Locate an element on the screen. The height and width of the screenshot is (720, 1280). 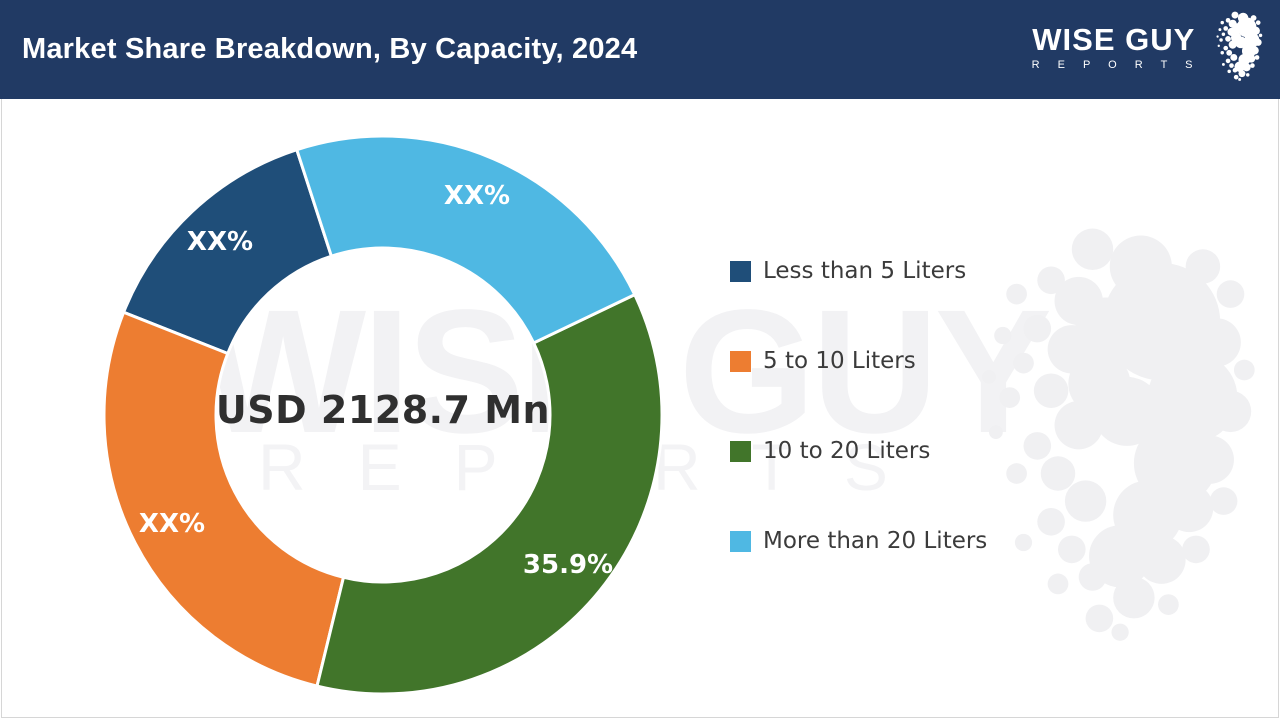
pie-slice-5-to-10-liters is located at coordinates (223, 499).